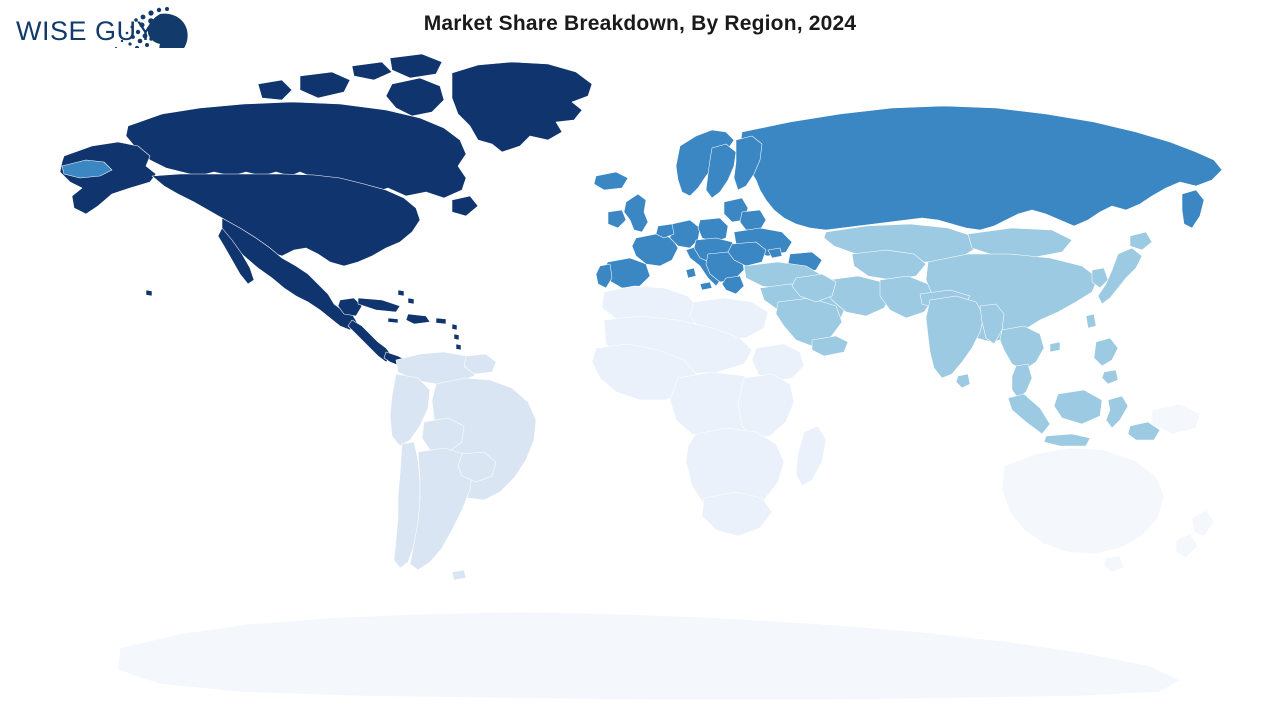  What do you see at coordinates (459, 575) in the screenshot?
I see `islands-falklands` at bounding box center [459, 575].